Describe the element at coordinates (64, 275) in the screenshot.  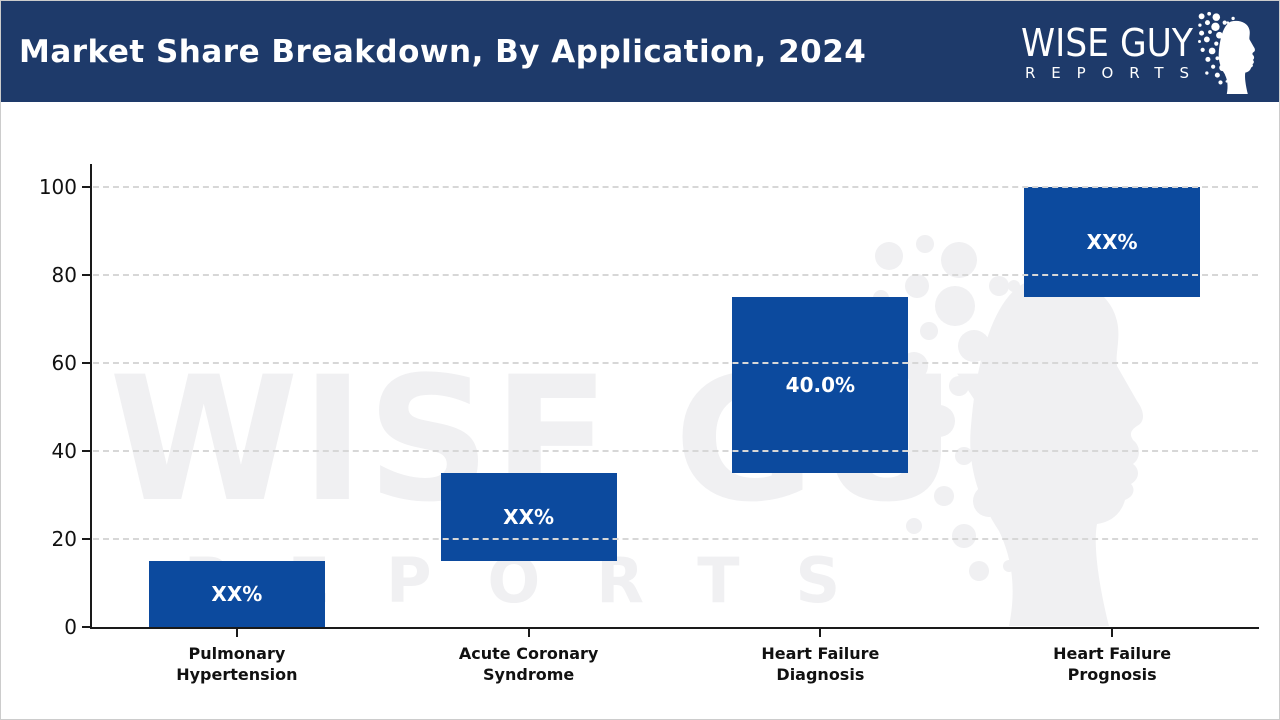
I see `y-tick-label-80: 80` at that location.